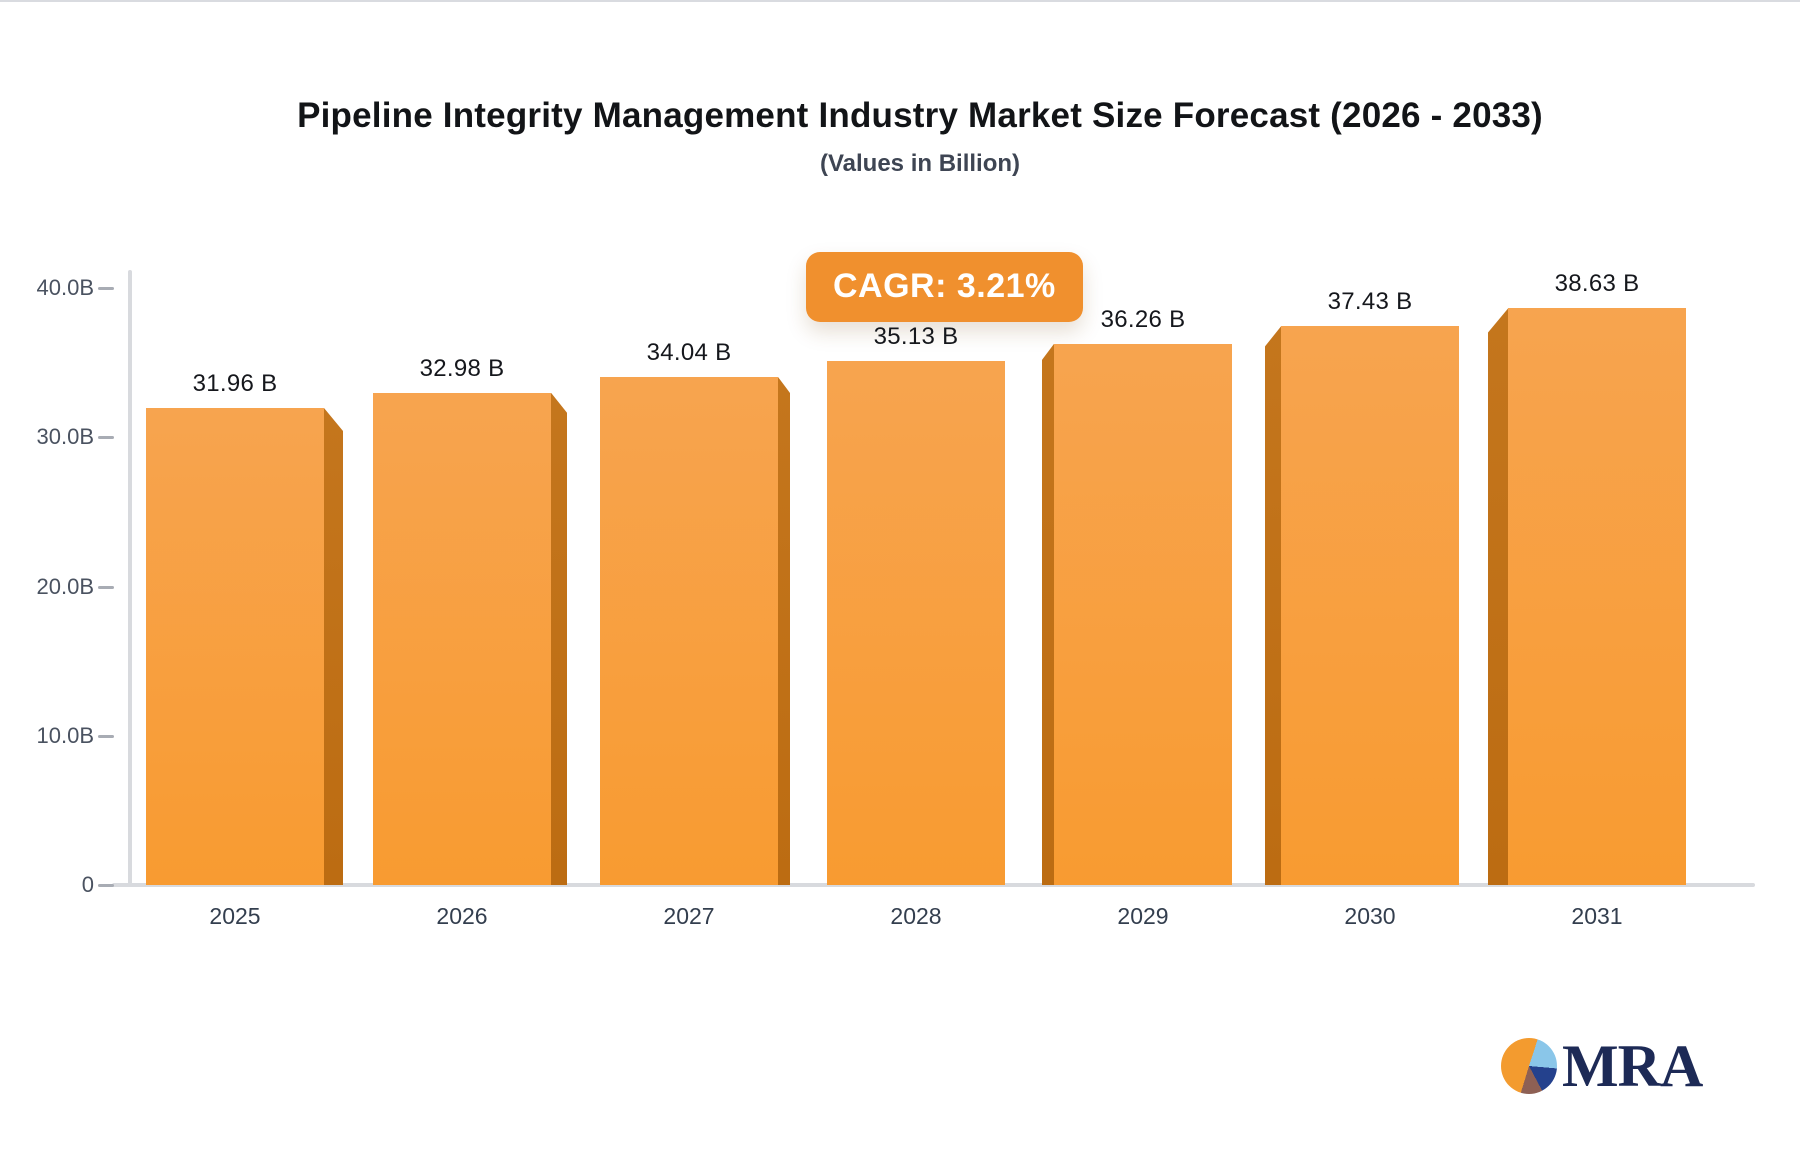  I want to click on pie-chart-logo-icon, so click(1529, 1066).